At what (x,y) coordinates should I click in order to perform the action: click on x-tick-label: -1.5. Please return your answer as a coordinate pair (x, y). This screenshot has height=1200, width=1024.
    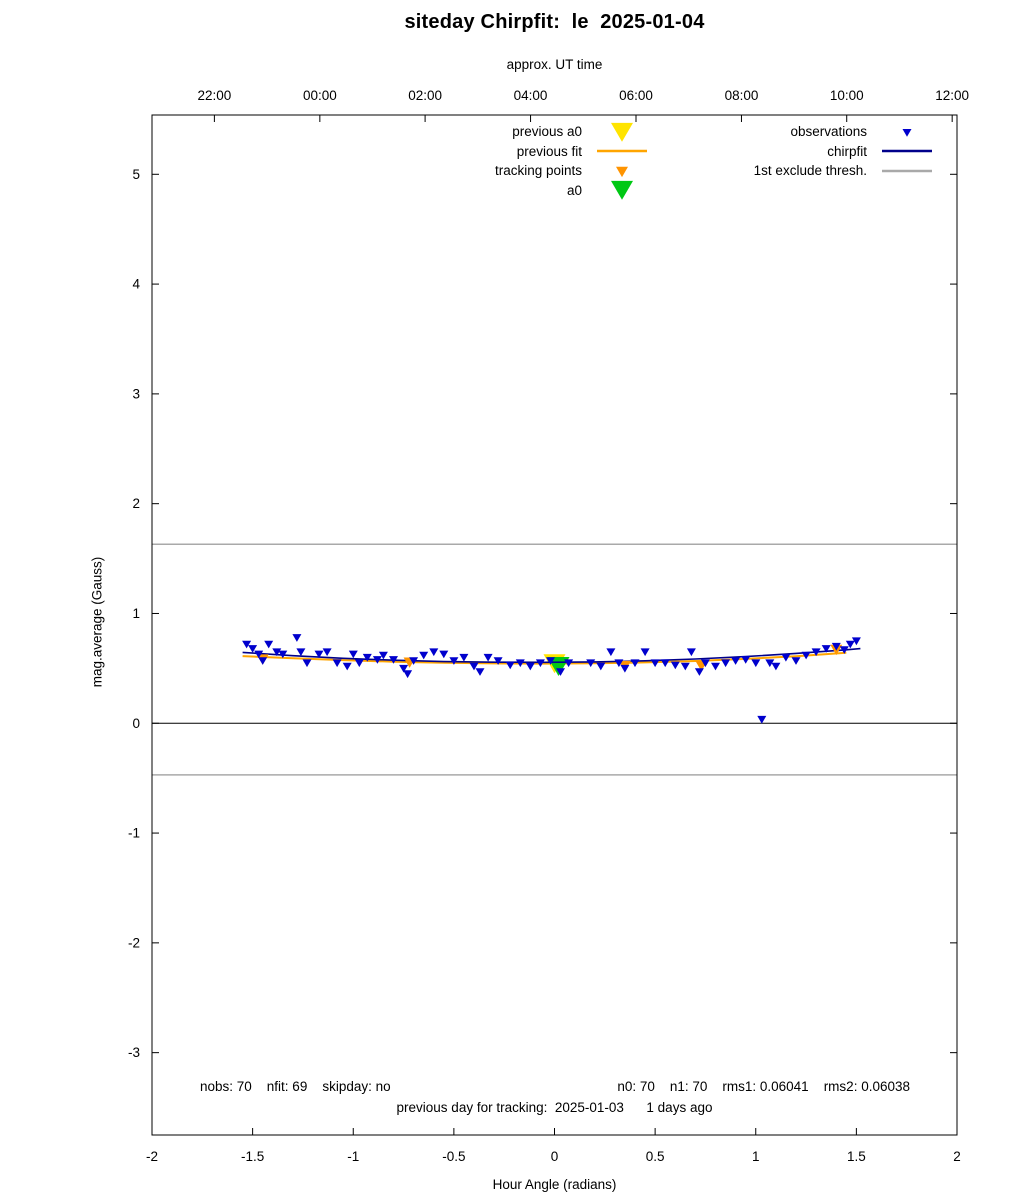
    Looking at the image, I should click on (252, 1156).